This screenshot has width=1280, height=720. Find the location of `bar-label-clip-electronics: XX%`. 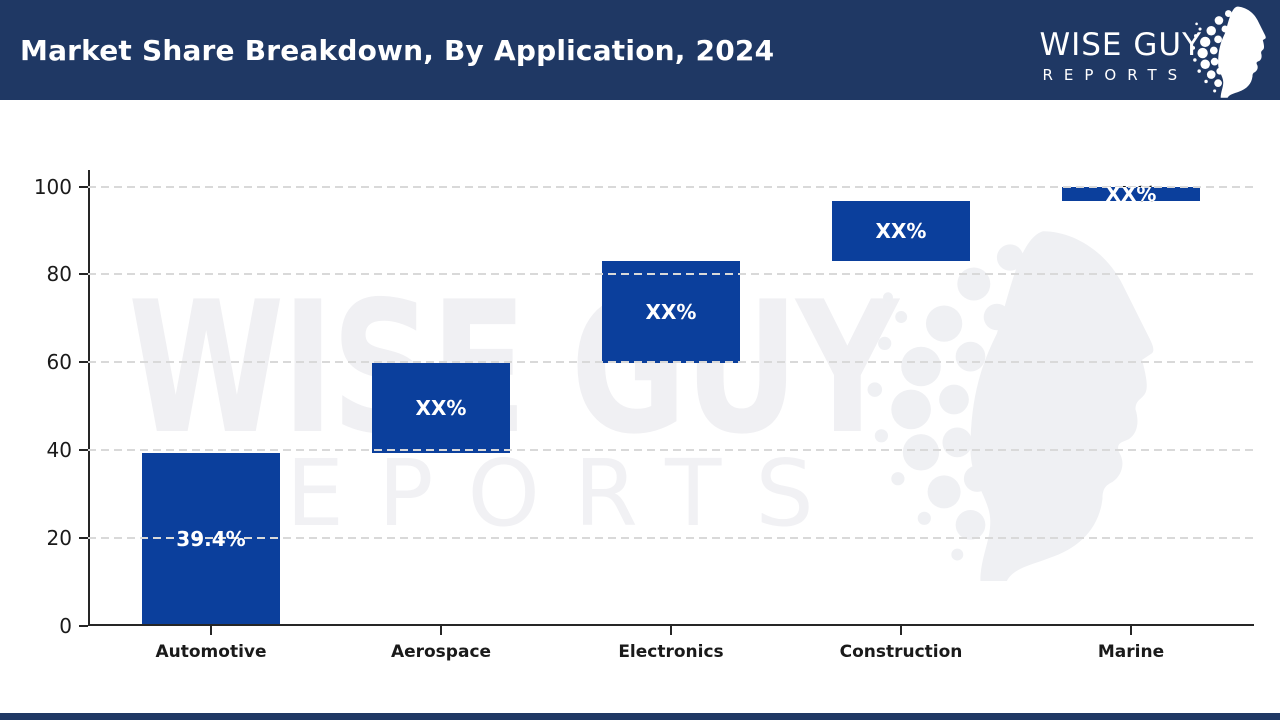

bar-label-clip-electronics: XX% is located at coordinates (671, 312).